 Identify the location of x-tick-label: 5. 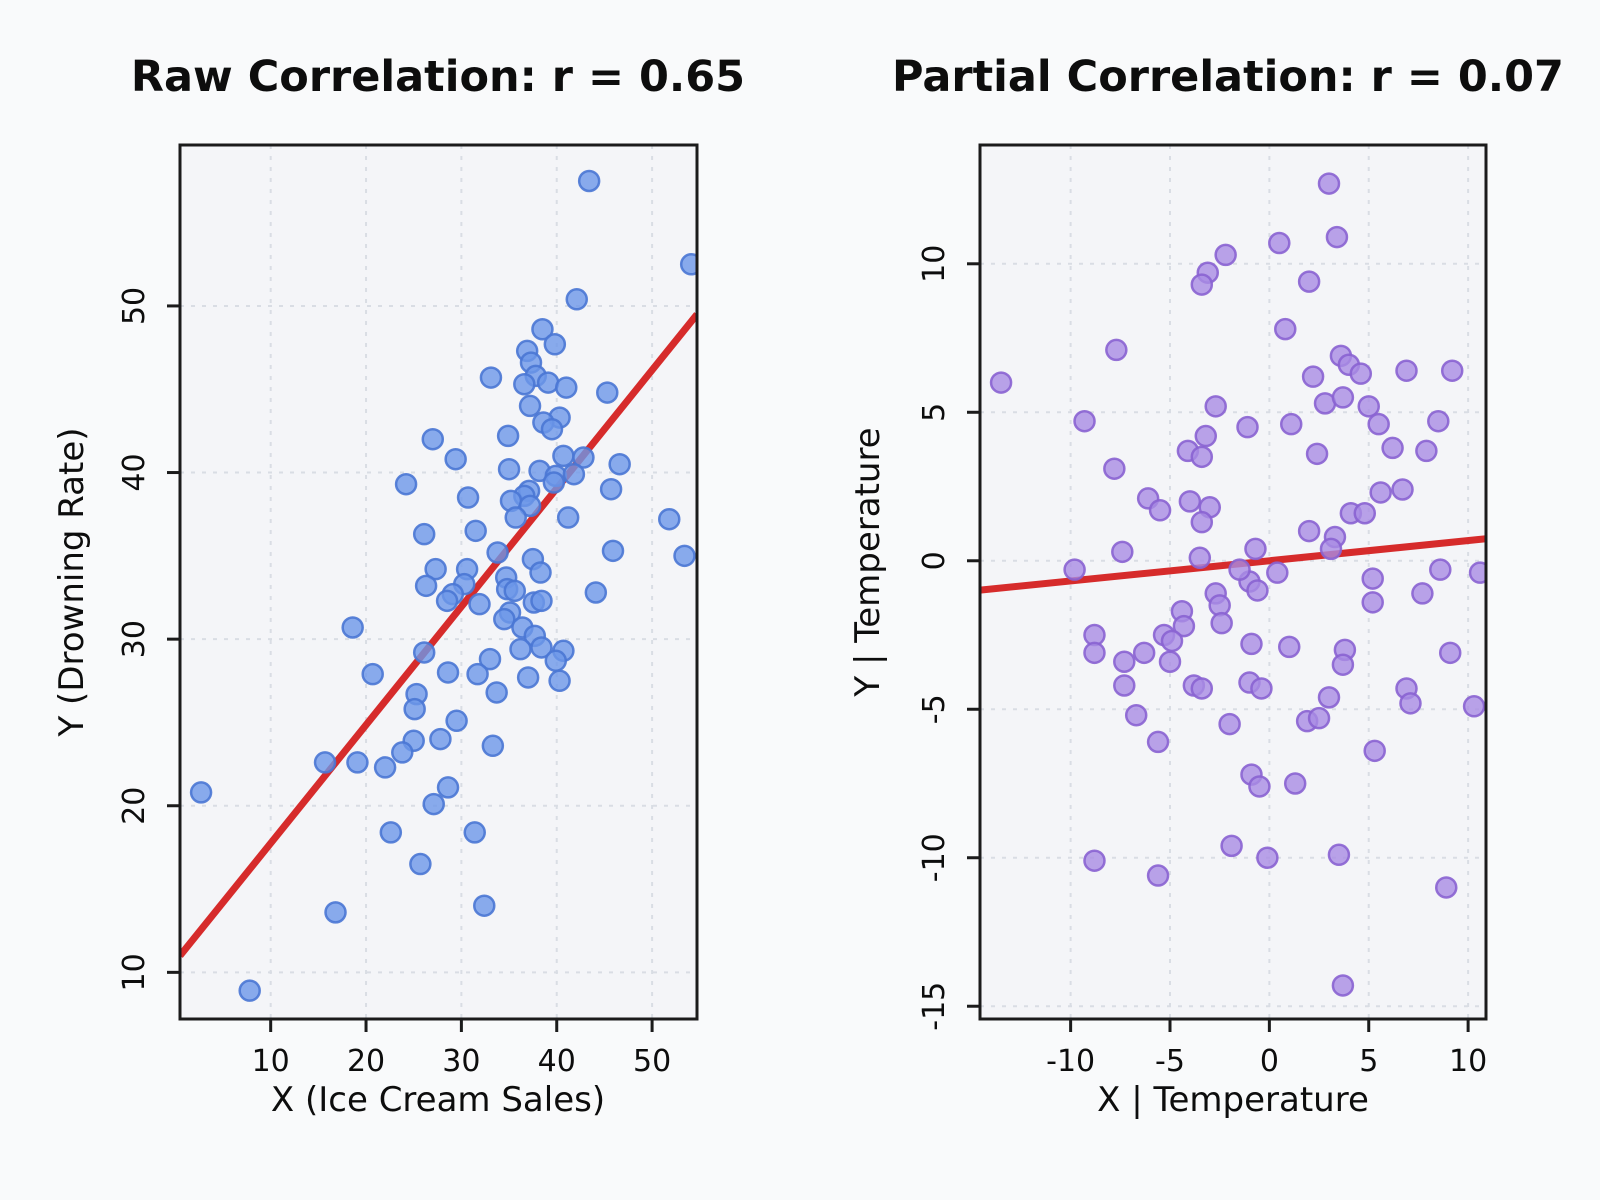
(1368, 1061).